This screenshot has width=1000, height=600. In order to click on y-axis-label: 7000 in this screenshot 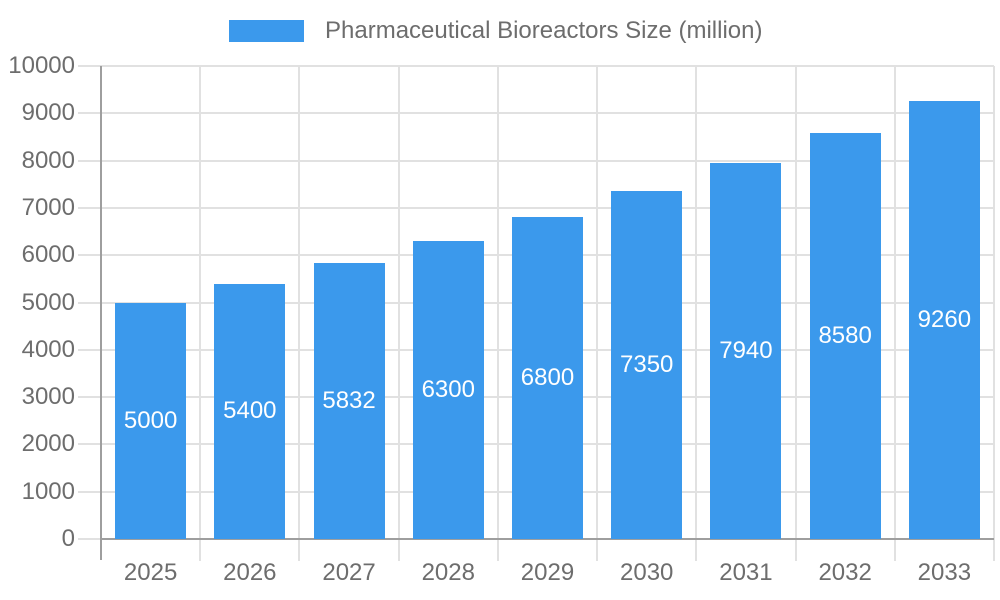, I will do `click(48, 207)`.